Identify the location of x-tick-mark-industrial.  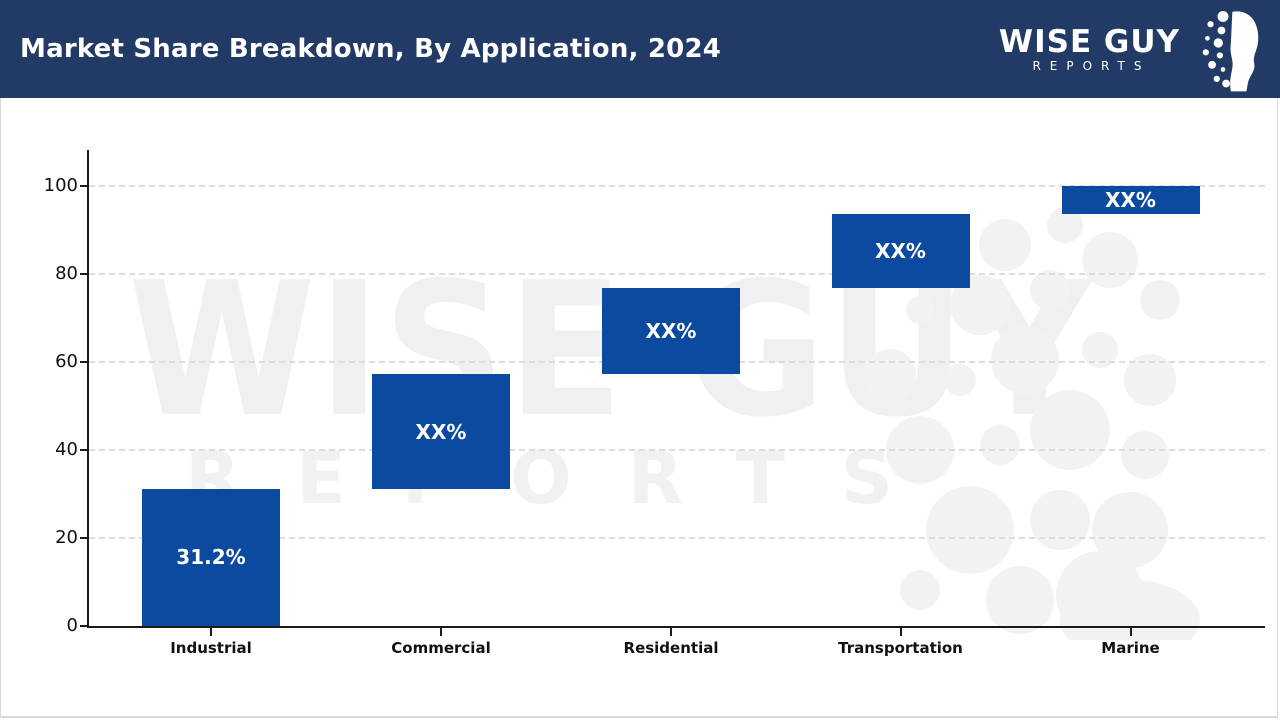
(211, 632).